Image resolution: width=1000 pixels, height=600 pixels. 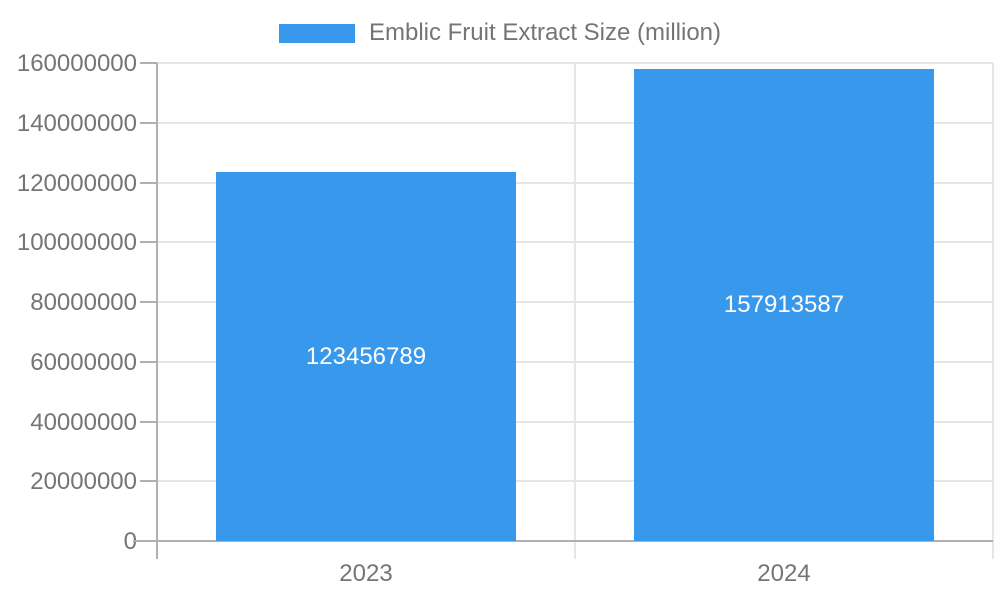 What do you see at coordinates (83, 482) in the screenshot?
I see `y-tick-label: 20000000` at bounding box center [83, 482].